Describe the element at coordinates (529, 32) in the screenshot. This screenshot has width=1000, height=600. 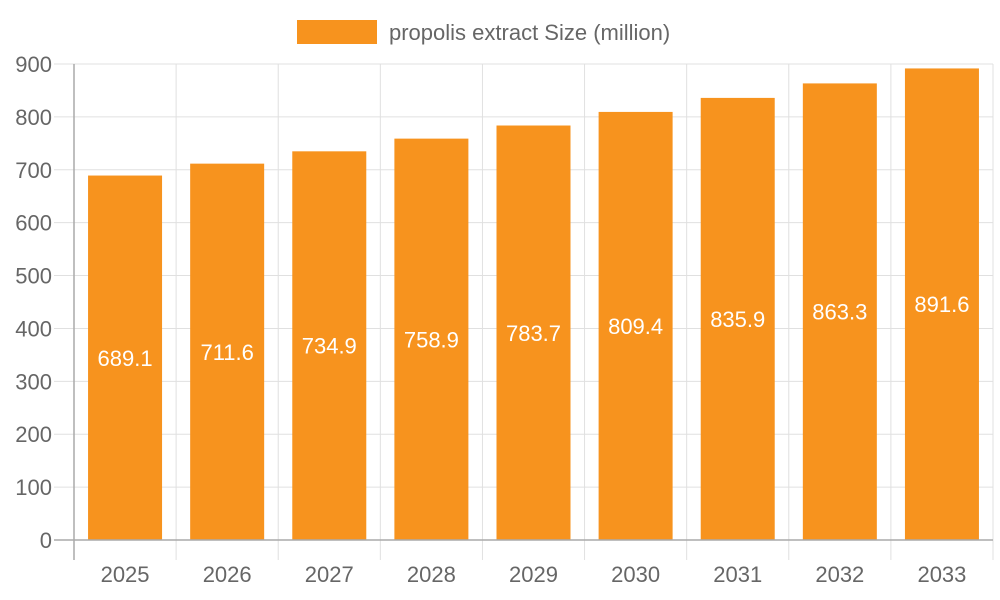
I see `legend-label: propolis extract Size (million)` at that location.